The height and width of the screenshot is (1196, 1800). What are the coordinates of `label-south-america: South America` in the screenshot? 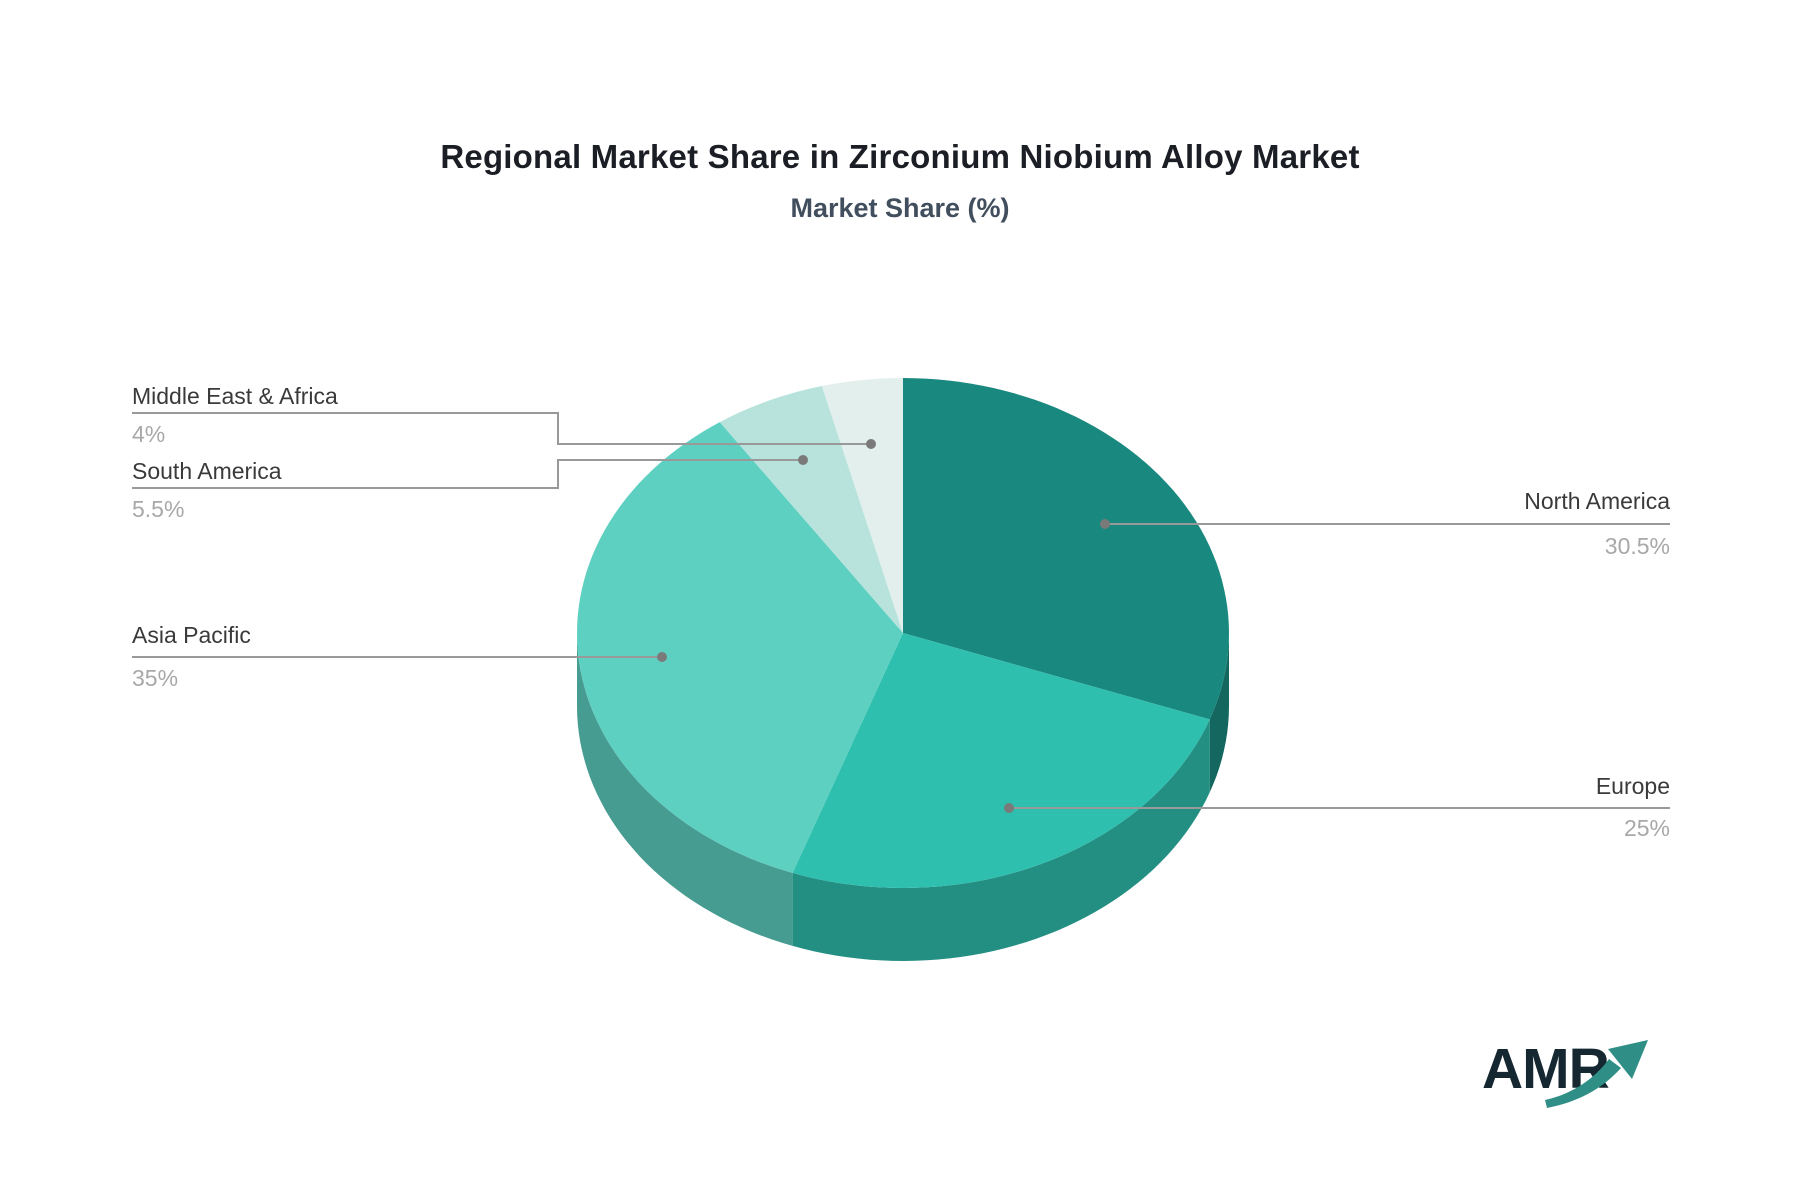 It's located at (207, 471).